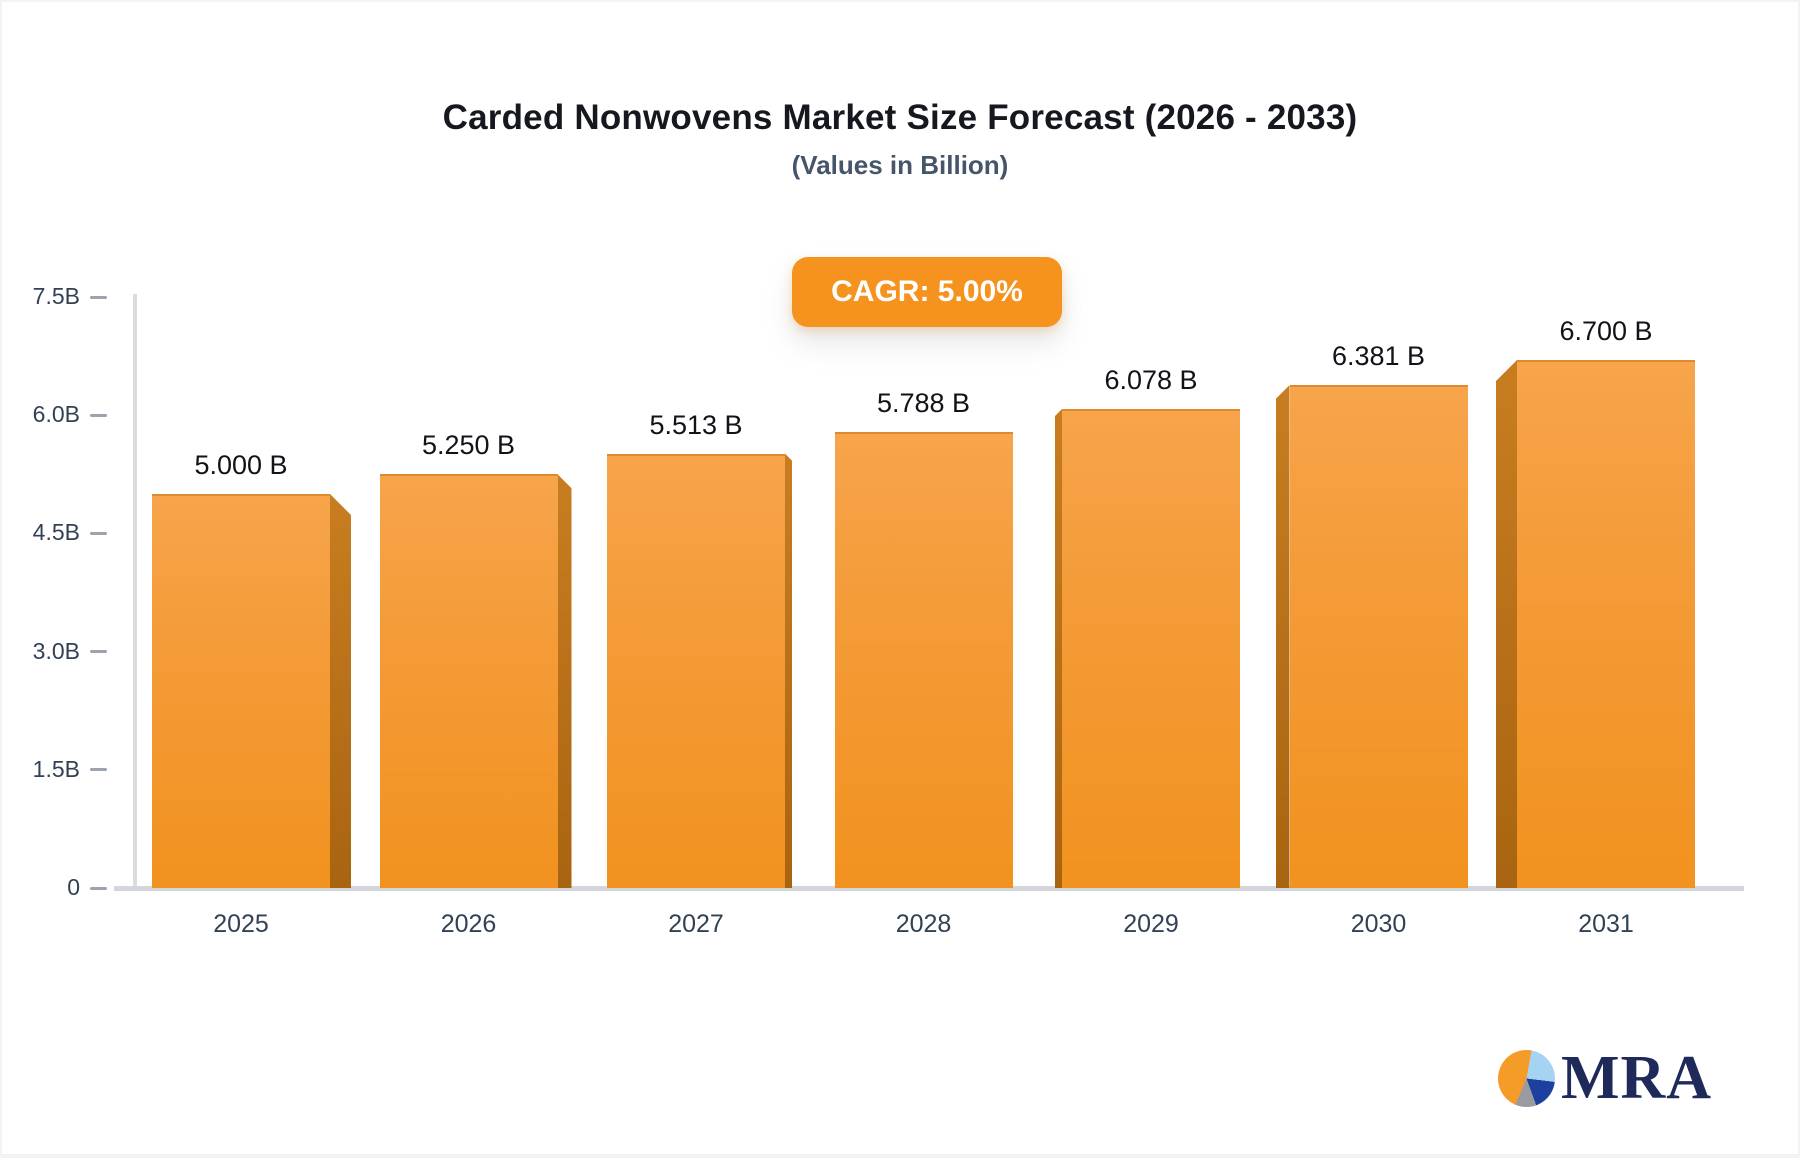 The image size is (1800, 1158). What do you see at coordinates (923, 659) in the screenshot?
I see `bar-2028` at bounding box center [923, 659].